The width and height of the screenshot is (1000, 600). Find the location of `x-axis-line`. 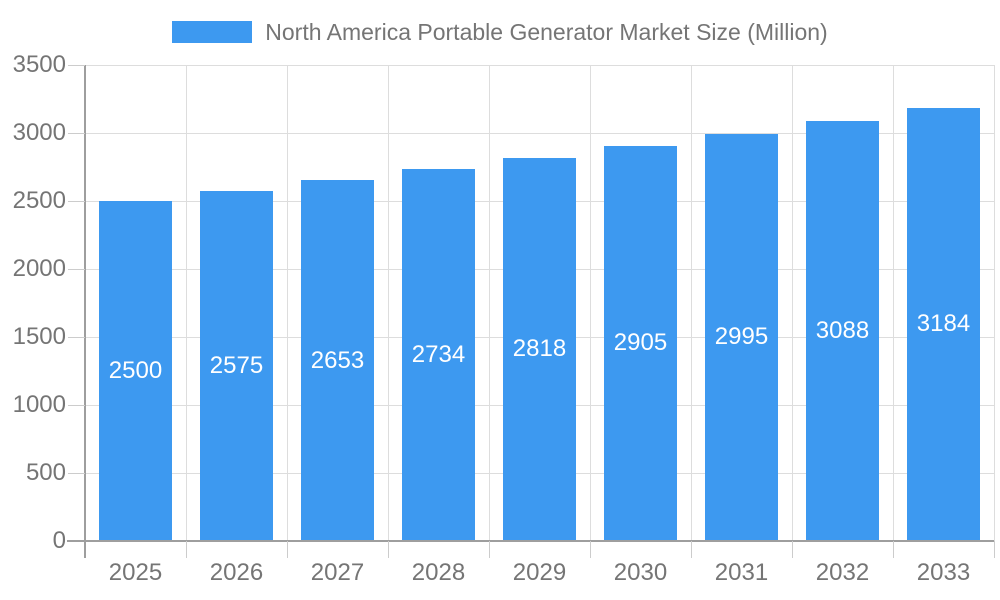

x-axis-line is located at coordinates (530, 541).